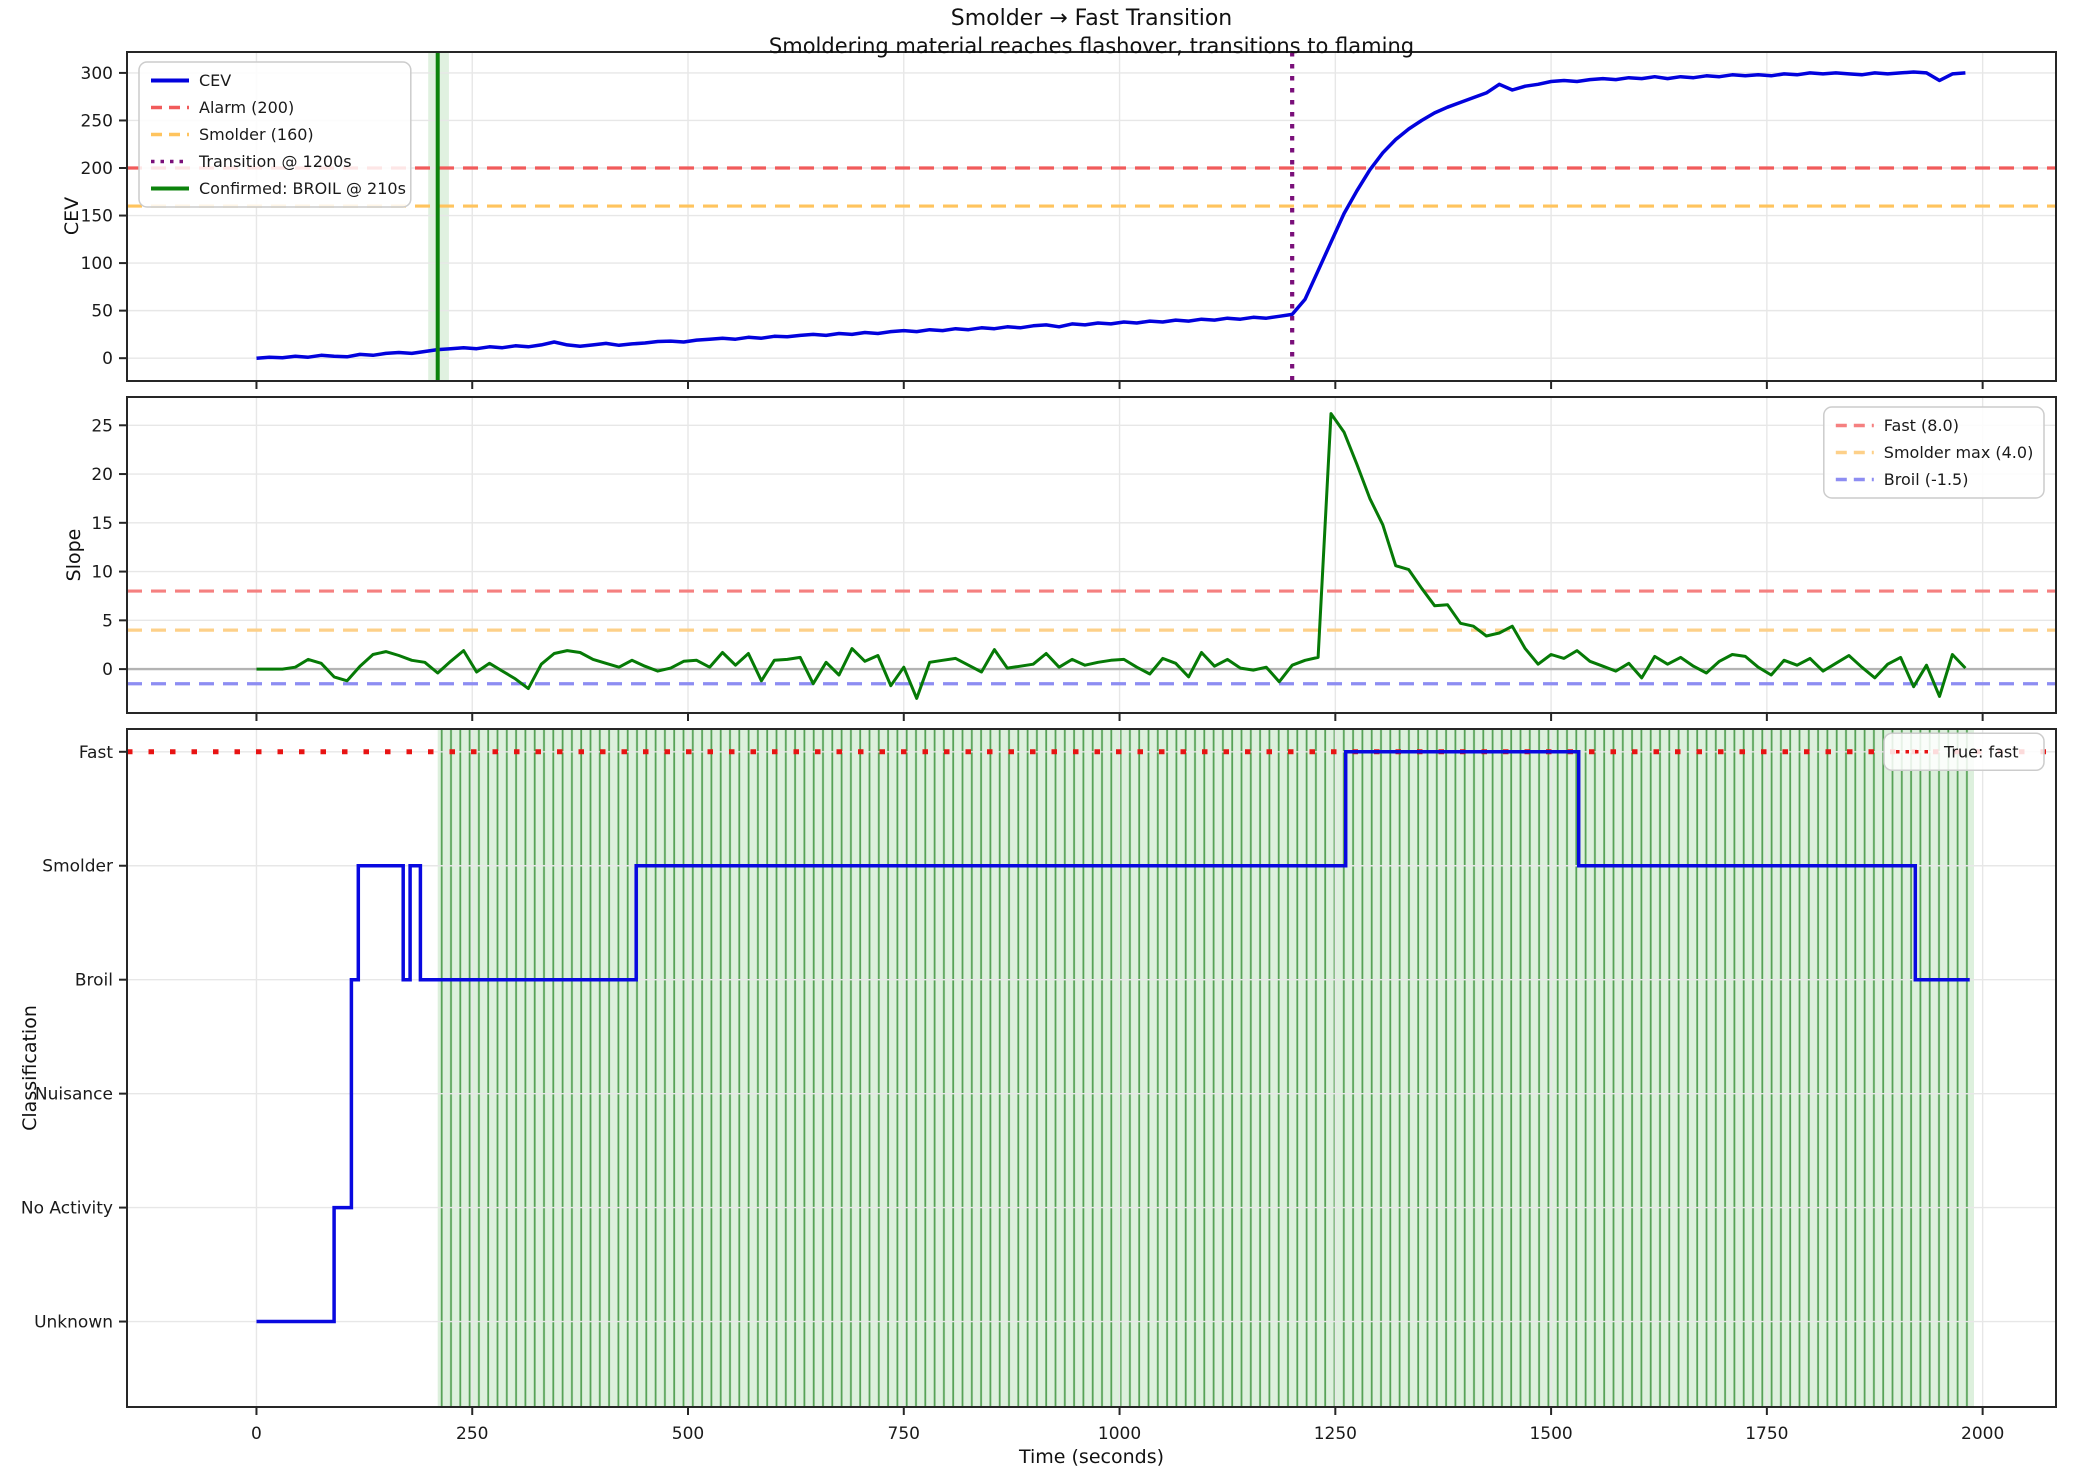  Describe the element at coordinates (30, 1068) in the screenshot. I see `y-axis-label-classification: Classification` at that location.